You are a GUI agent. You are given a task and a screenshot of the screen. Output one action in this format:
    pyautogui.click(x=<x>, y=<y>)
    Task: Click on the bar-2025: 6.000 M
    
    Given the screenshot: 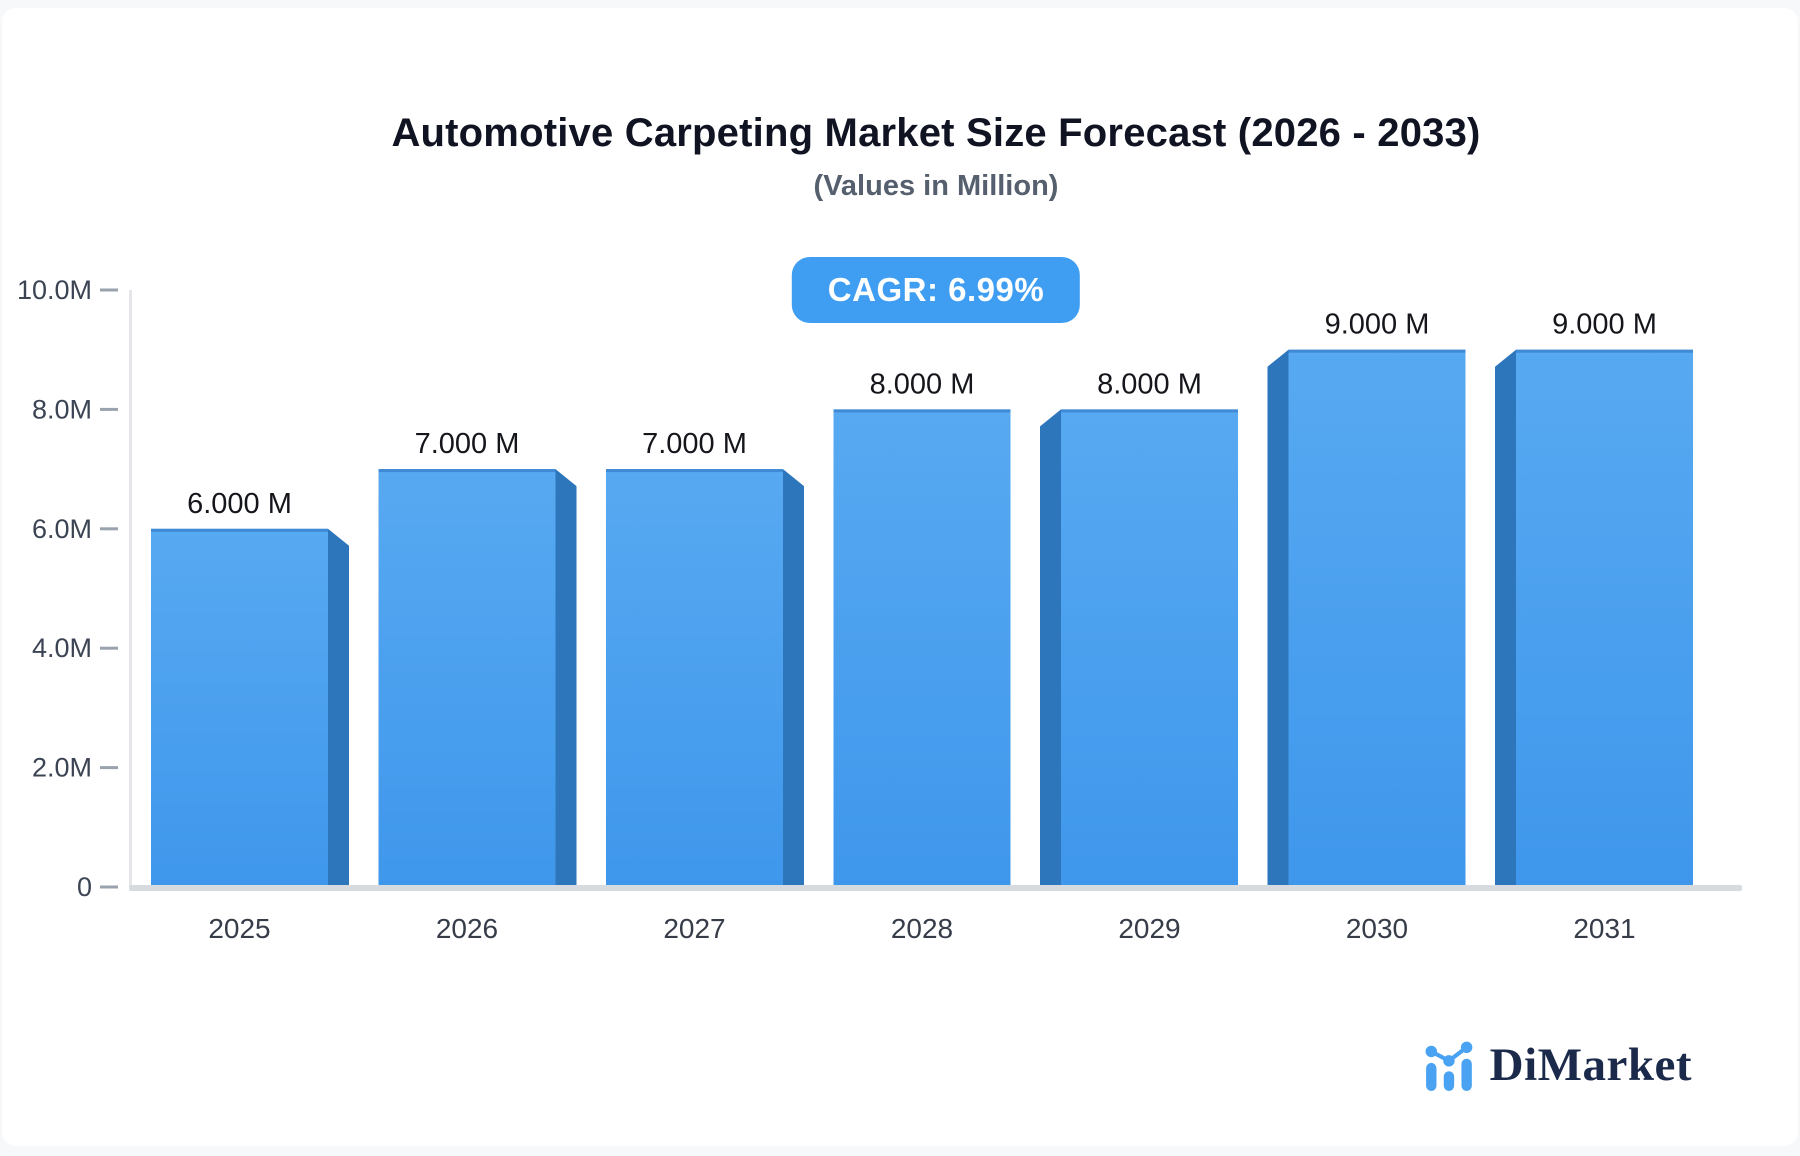 What is the action you would take?
    pyautogui.click(x=250, y=687)
    